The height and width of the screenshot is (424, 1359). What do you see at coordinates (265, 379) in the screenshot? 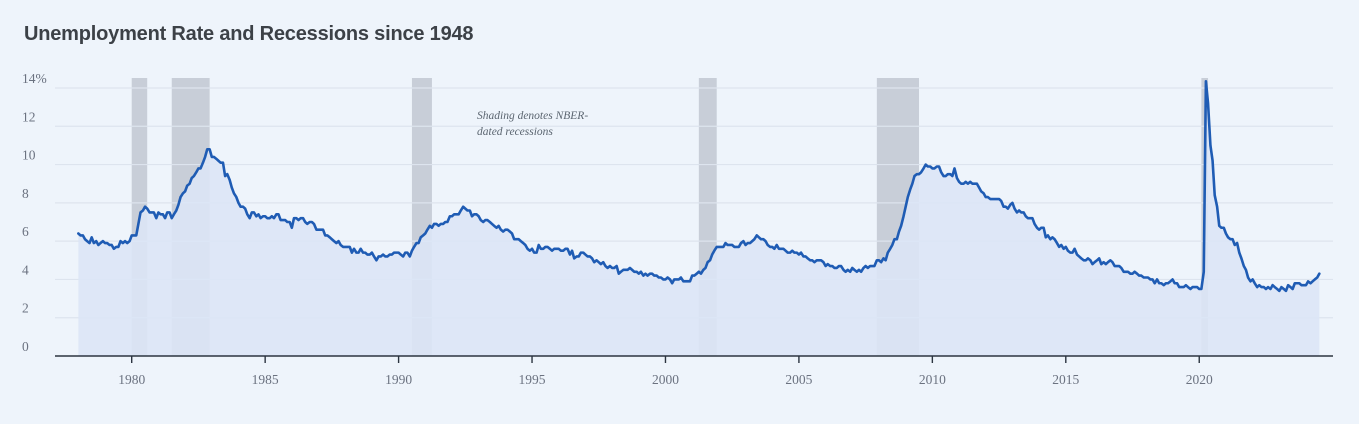
I see `x-axis-tick-label: 1985` at bounding box center [265, 379].